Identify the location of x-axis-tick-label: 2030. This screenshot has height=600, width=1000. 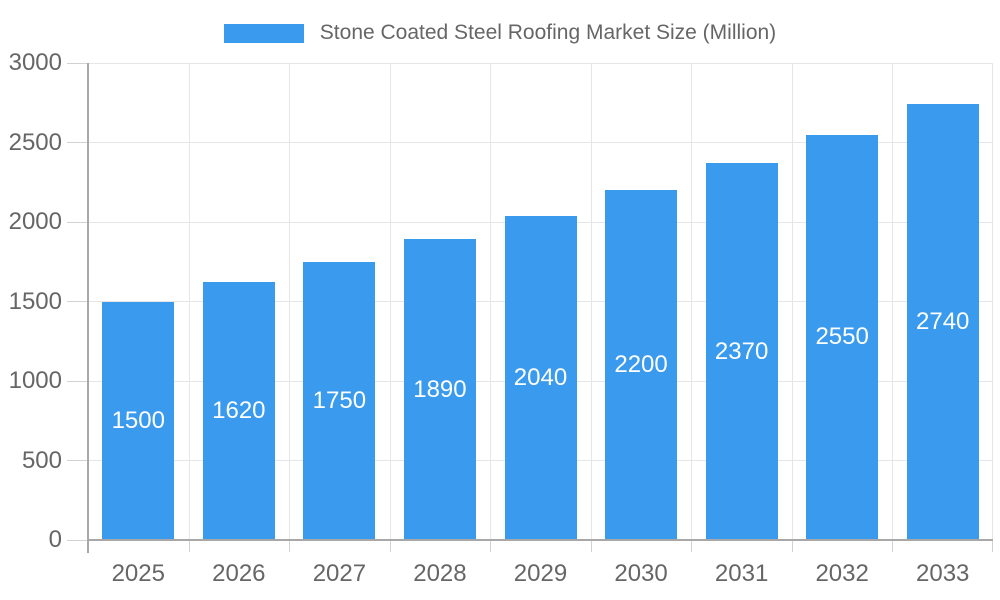
(641, 573).